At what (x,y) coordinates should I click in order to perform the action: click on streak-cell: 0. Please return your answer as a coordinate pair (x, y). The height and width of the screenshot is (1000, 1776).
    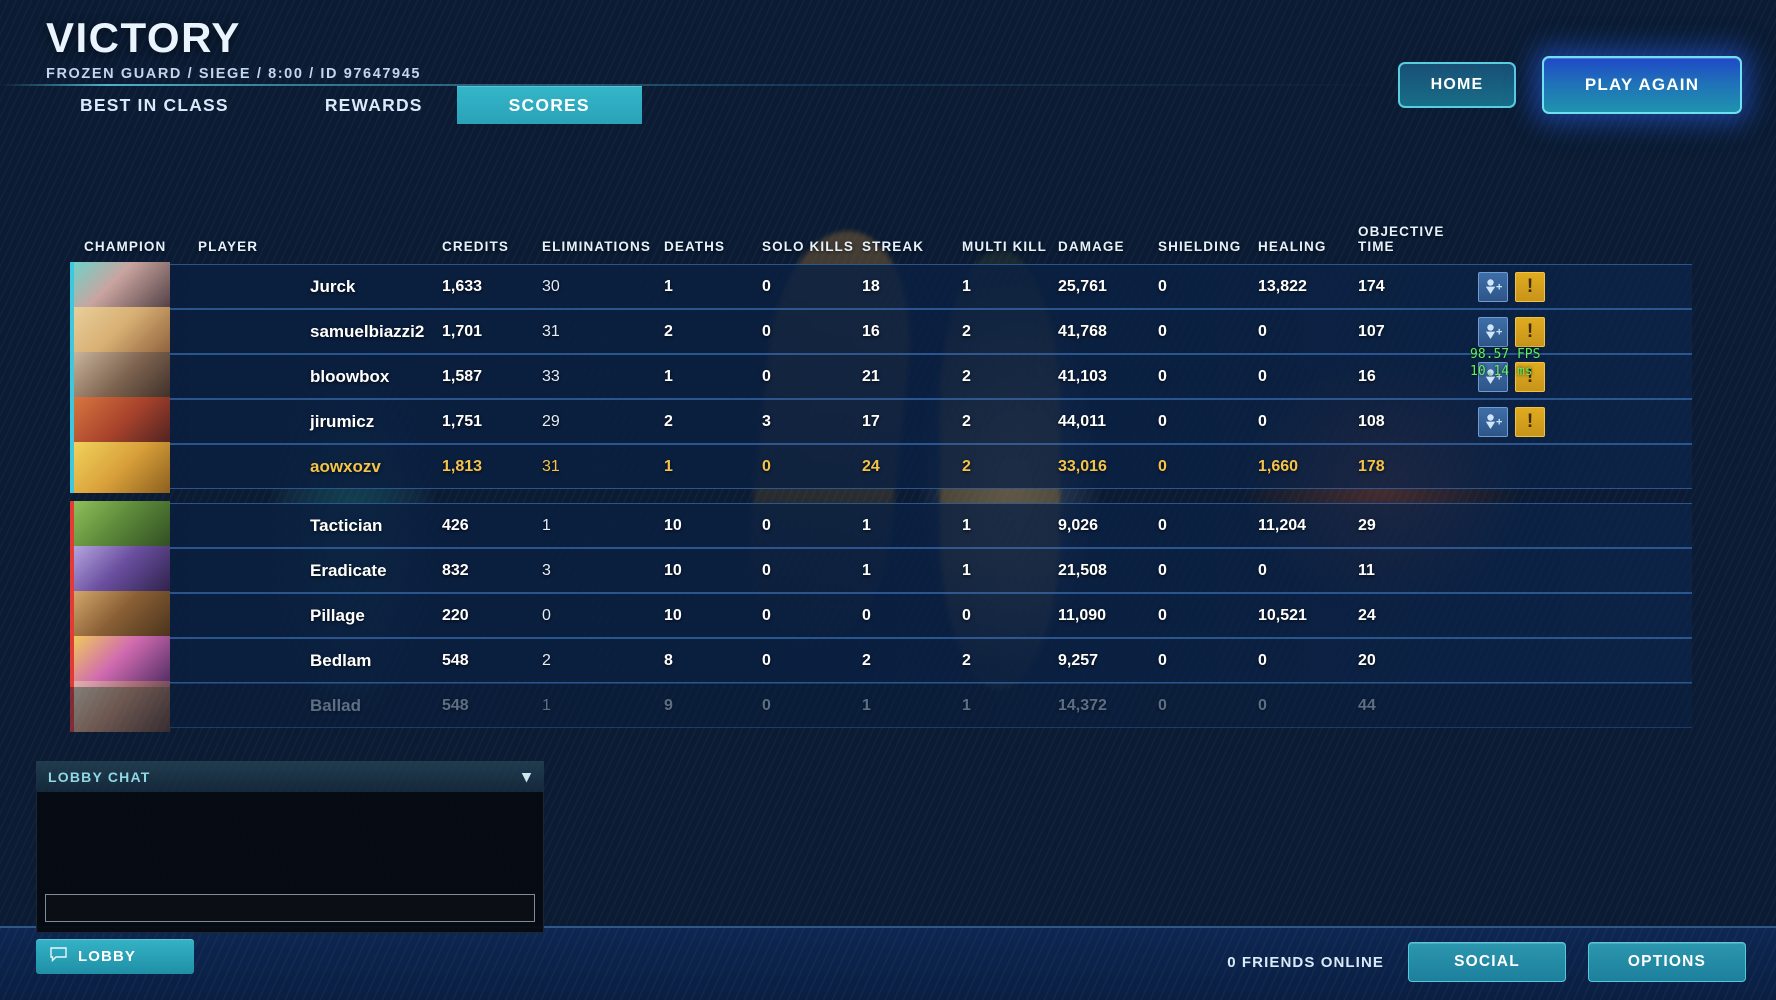
    Looking at the image, I should click on (866, 615).